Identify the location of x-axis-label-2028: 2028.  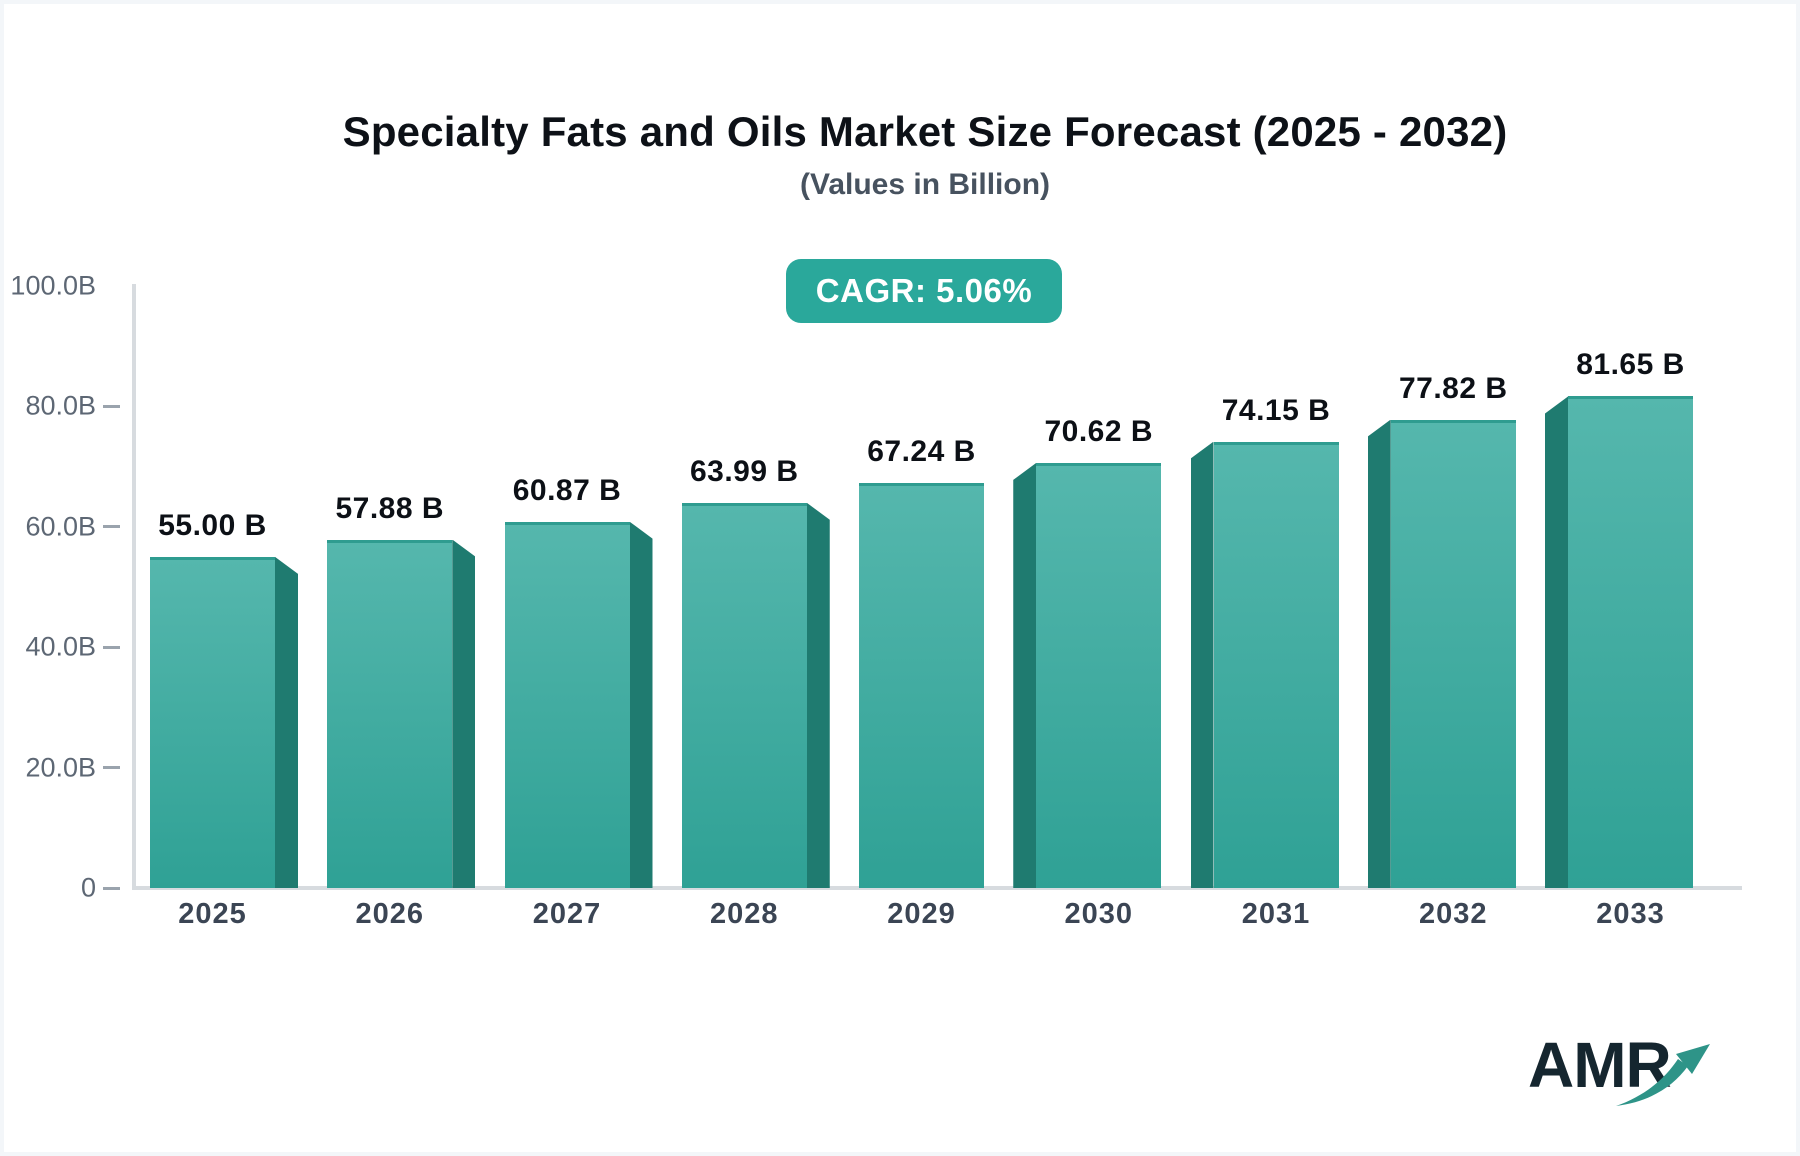
(744, 914).